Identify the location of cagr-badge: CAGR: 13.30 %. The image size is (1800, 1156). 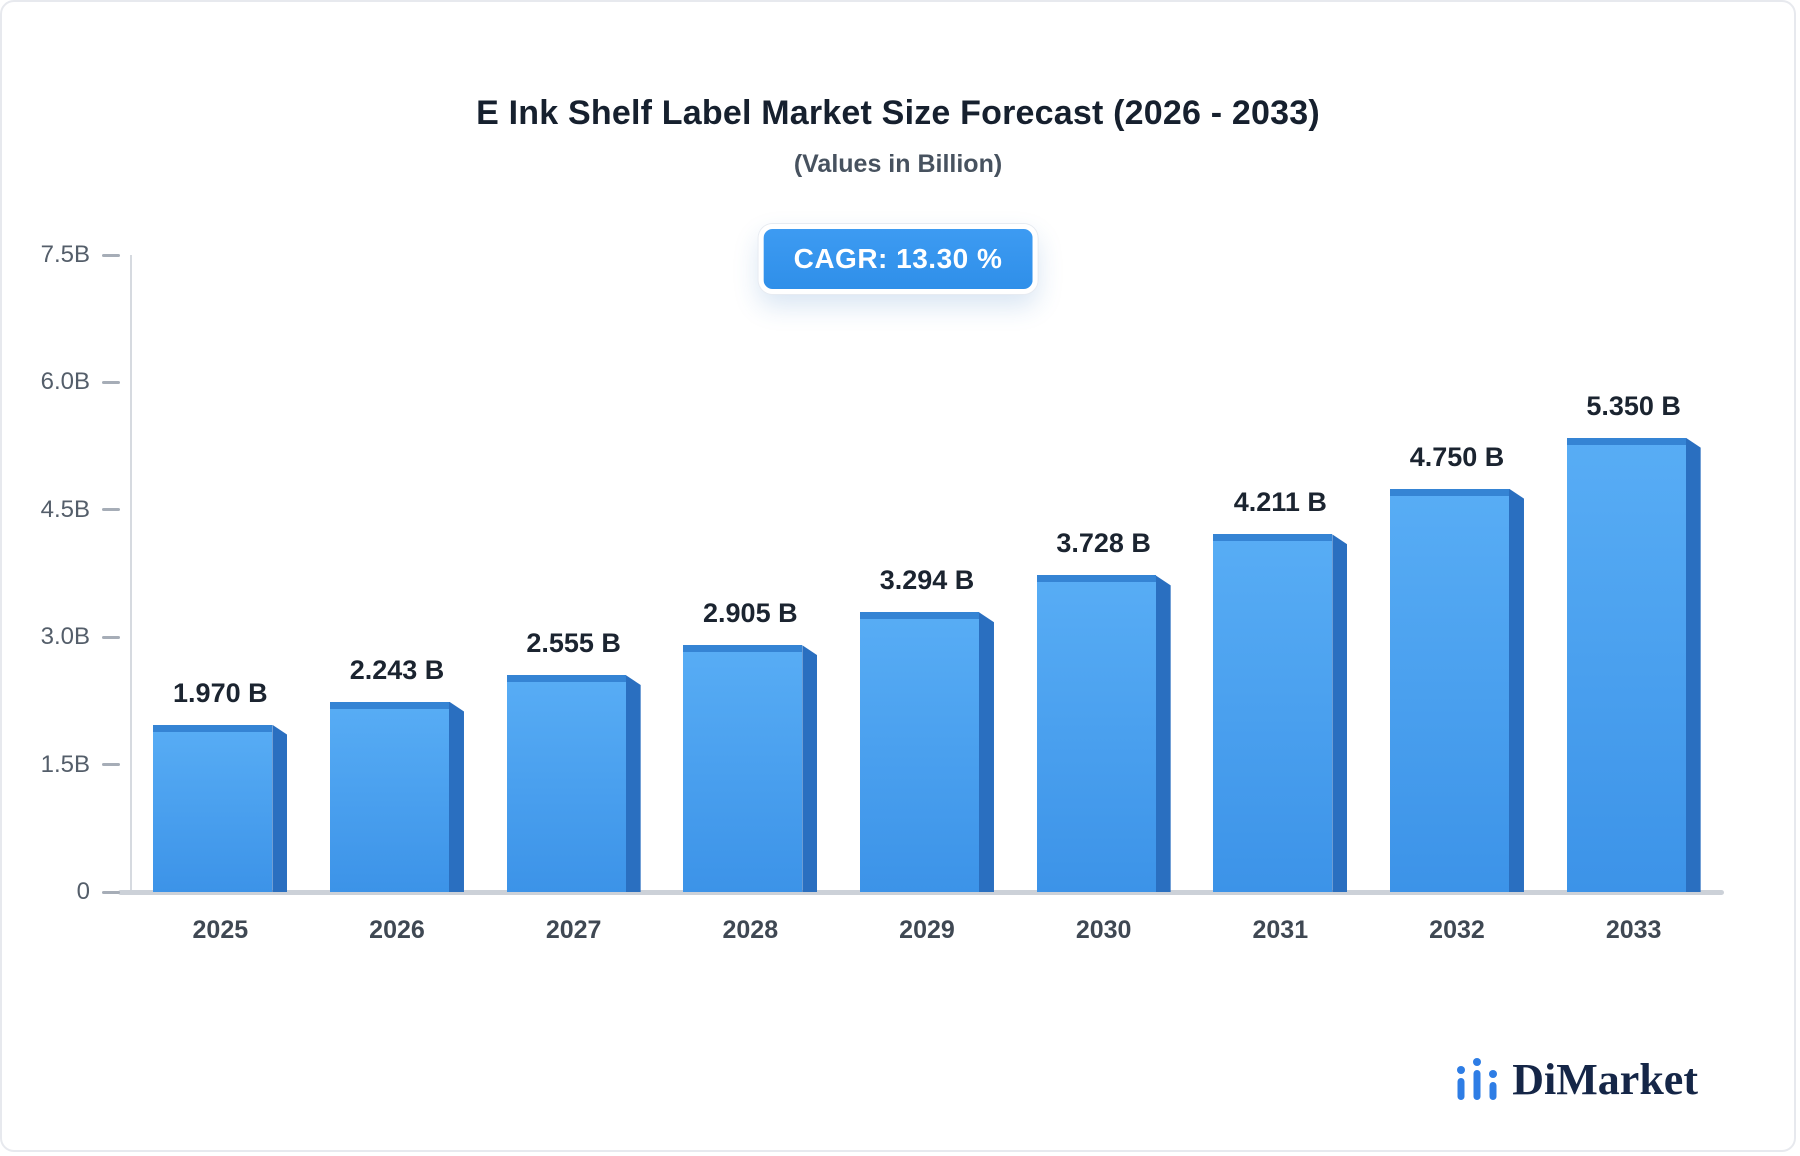
(898, 259).